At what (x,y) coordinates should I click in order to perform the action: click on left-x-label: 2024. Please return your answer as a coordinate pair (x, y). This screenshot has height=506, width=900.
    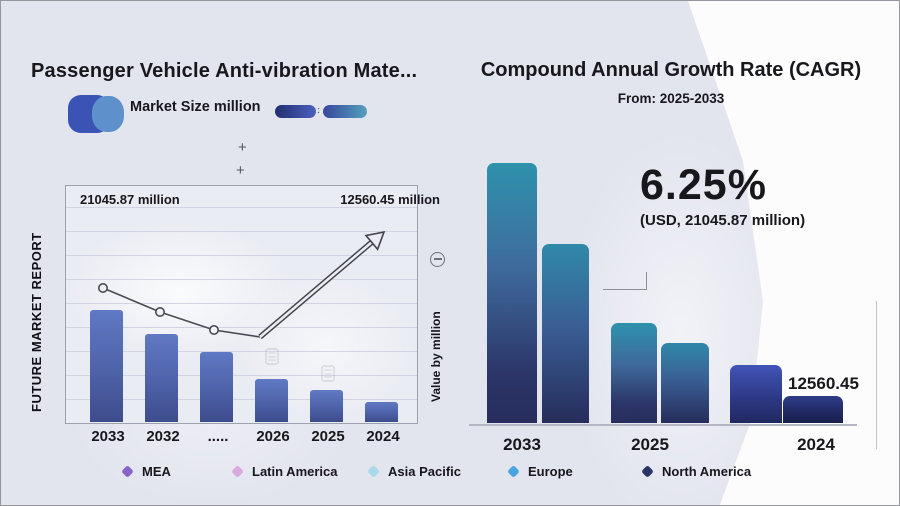
    Looking at the image, I should click on (383, 436).